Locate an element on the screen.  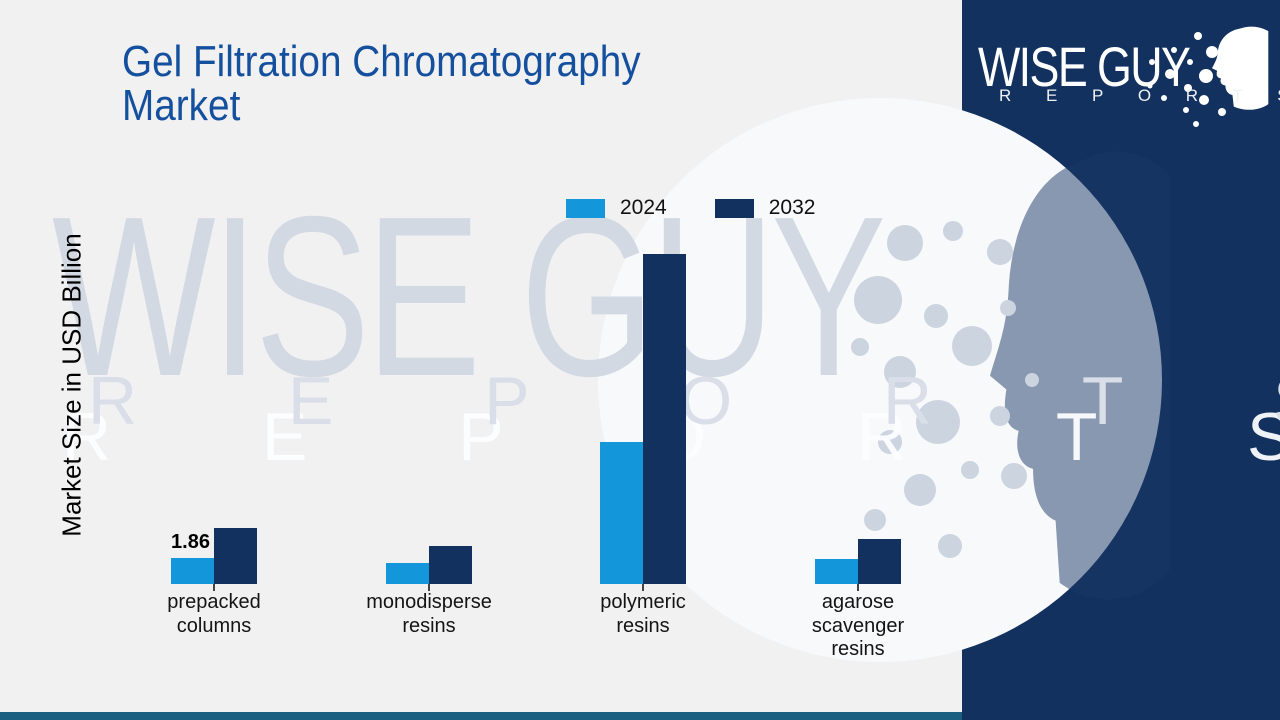
bar-2032-polymeric-resins is located at coordinates (664, 419).